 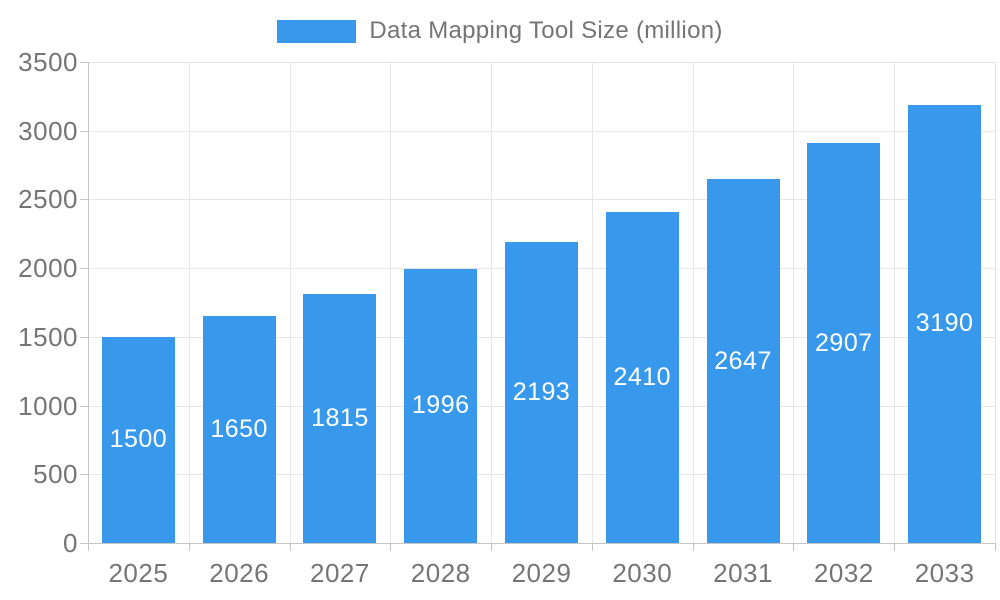 I want to click on bar-value-label: 2410, so click(x=642, y=376).